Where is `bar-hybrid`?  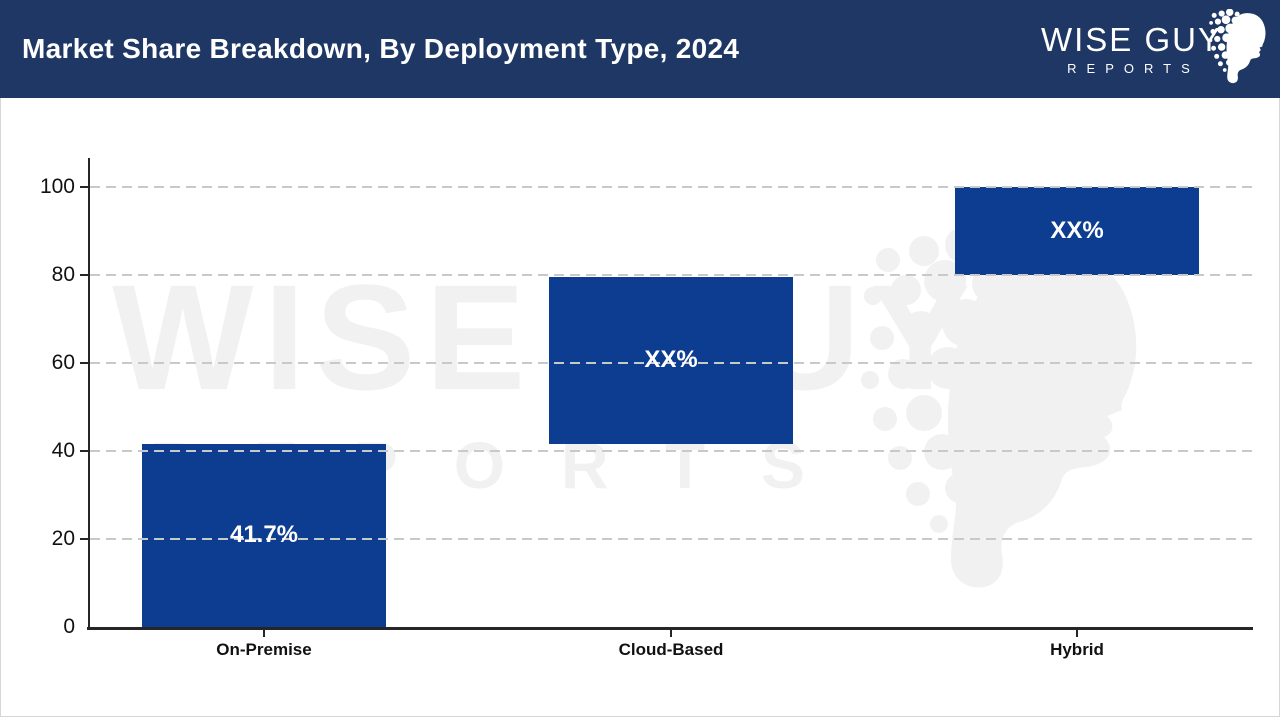
bar-hybrid is located at coordinates (1077, 231).